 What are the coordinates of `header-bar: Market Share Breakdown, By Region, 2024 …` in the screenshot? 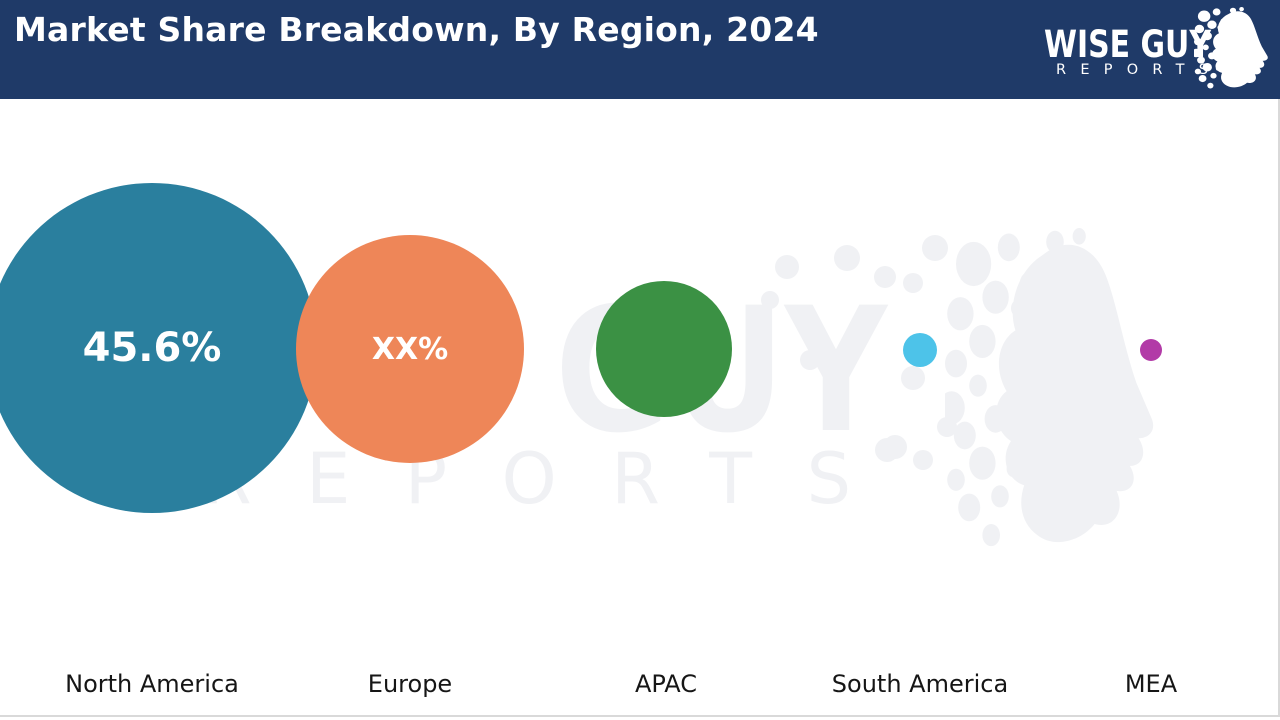 It's located at (640, 49).